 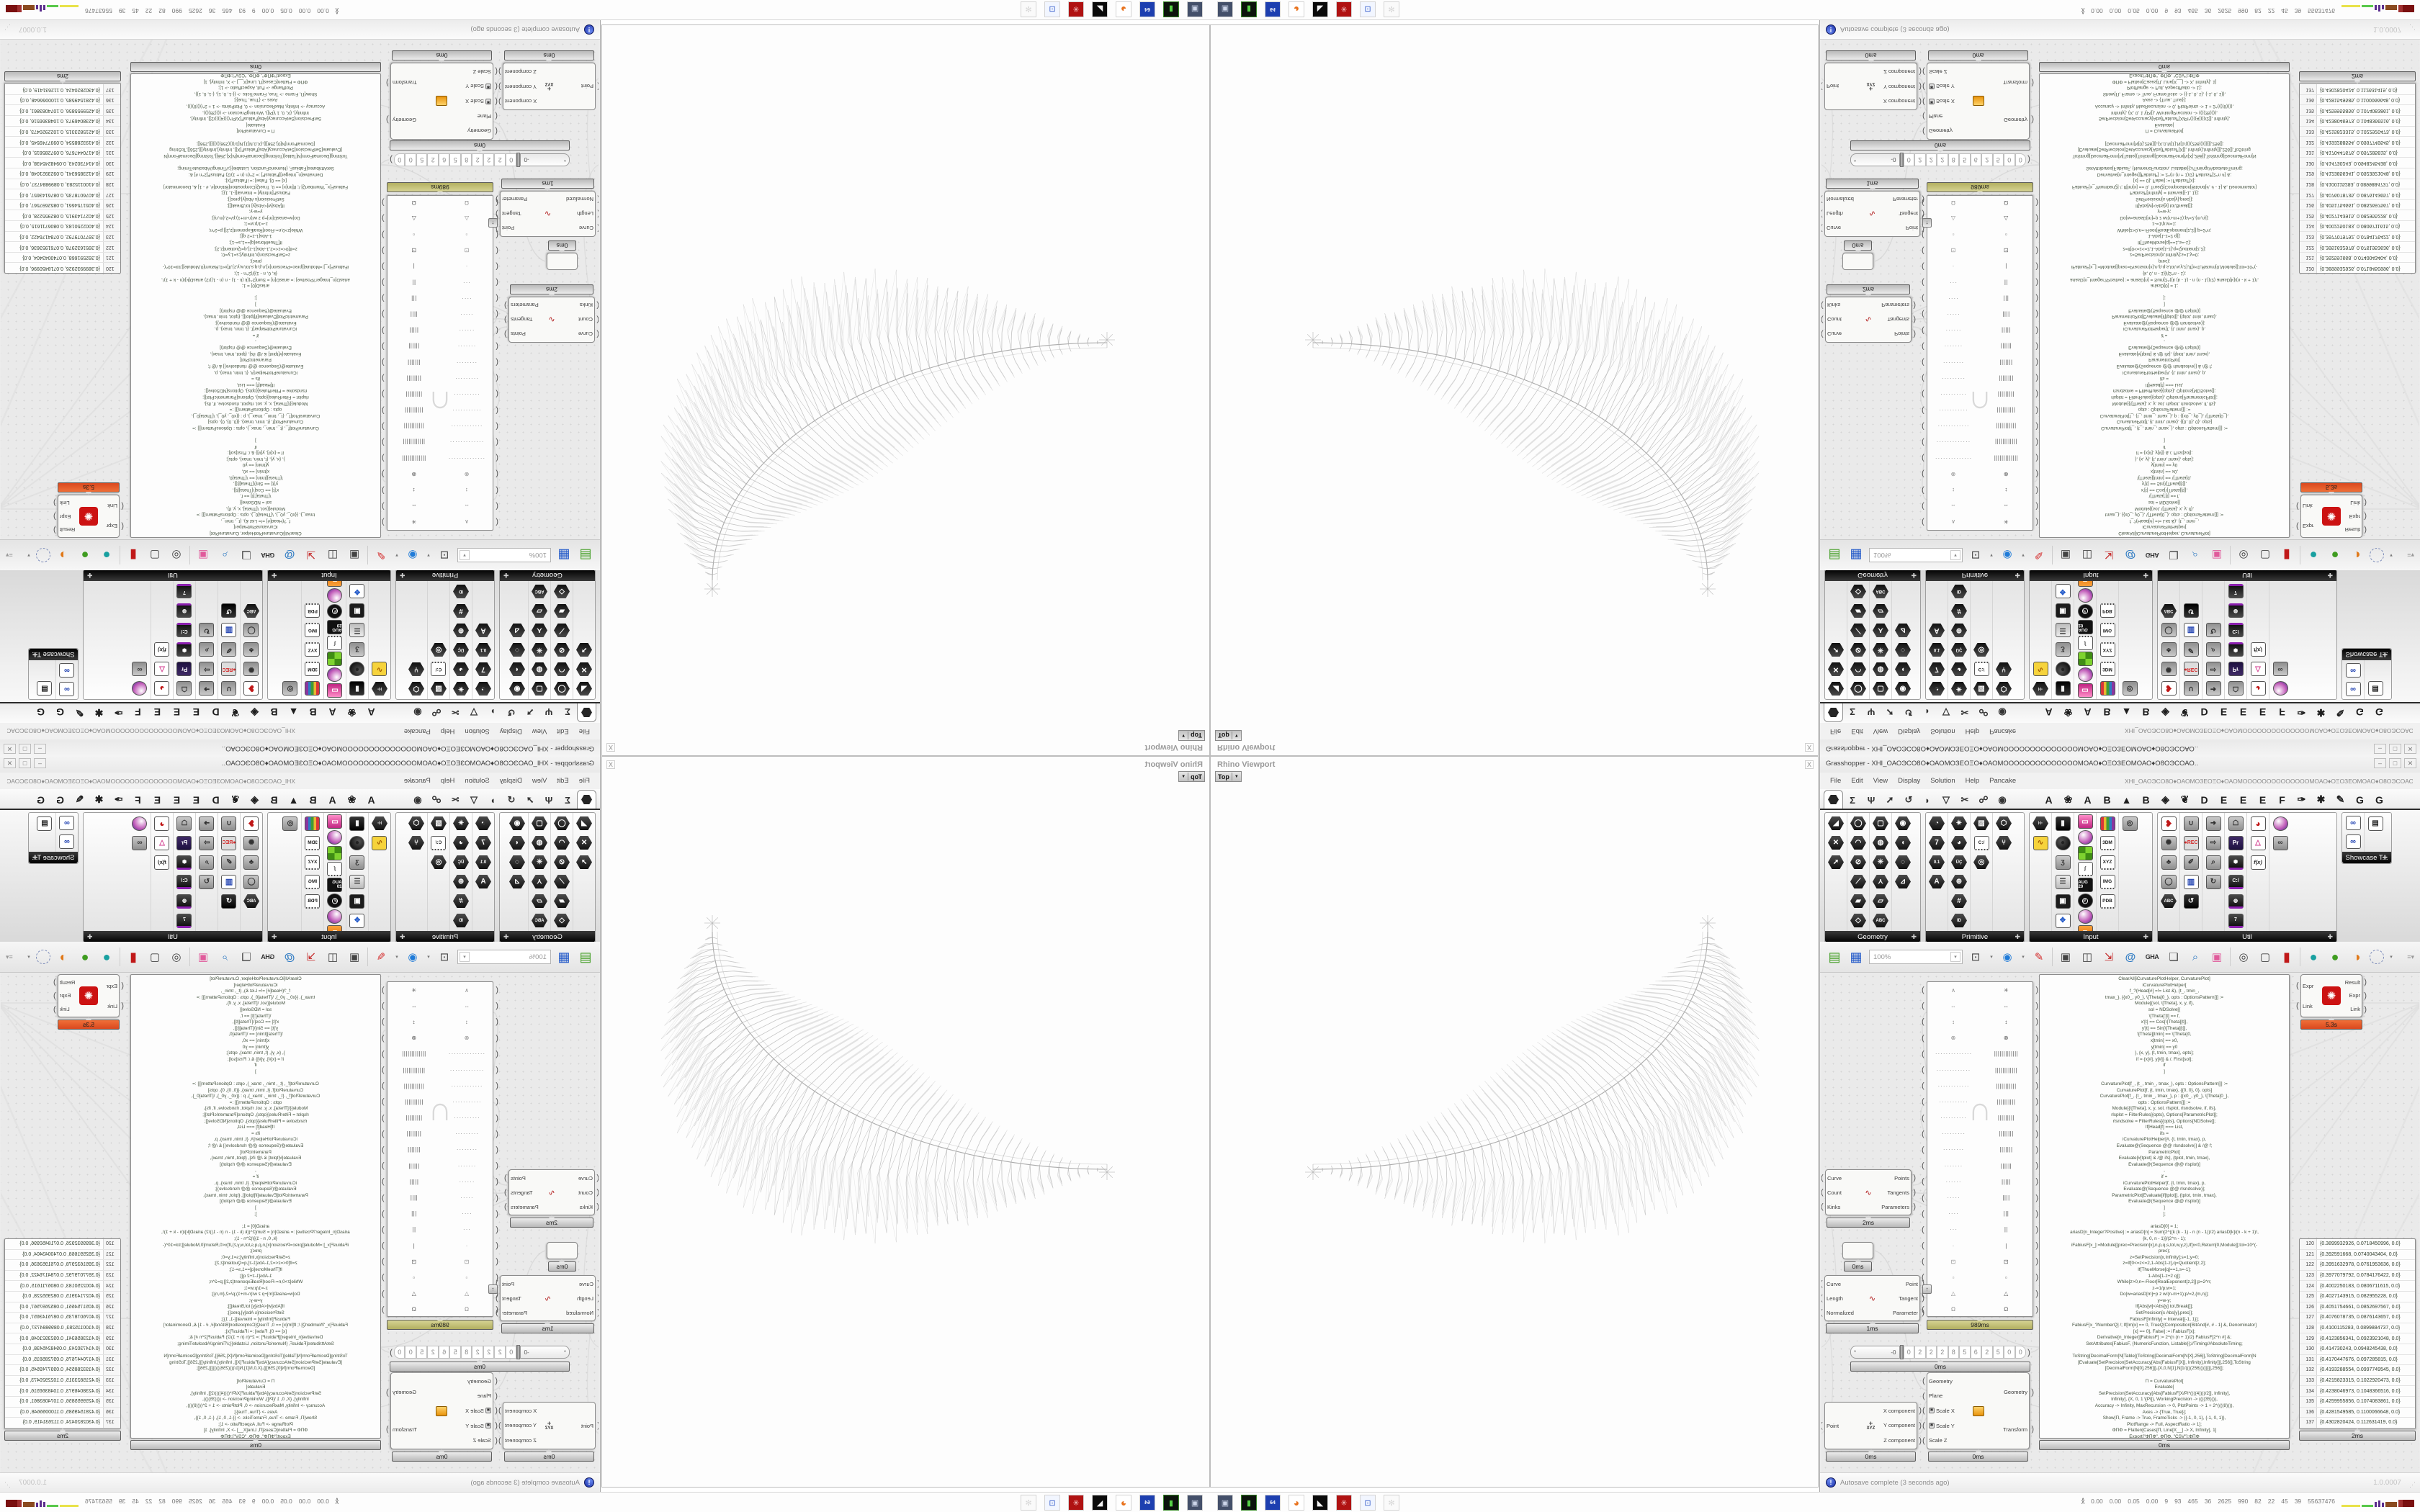 I want to click on fx-icon: f(x), so click(x=162, y=650).